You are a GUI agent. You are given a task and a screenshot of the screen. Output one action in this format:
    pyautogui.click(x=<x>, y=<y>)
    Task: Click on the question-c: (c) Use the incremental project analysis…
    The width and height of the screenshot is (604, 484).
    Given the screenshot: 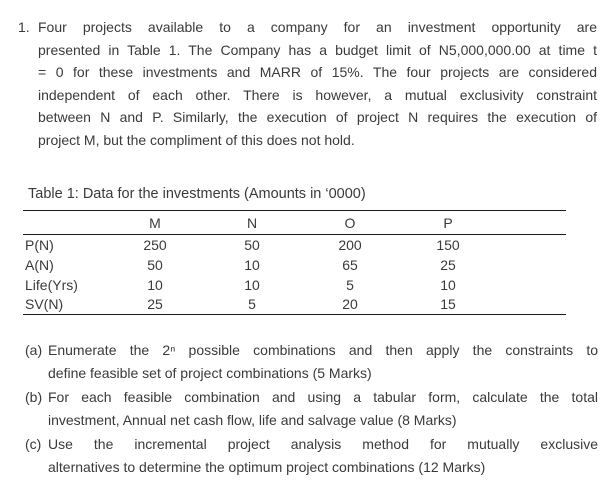 What is the action you would take?
    pyautogui.click(x=311, y=456)
    